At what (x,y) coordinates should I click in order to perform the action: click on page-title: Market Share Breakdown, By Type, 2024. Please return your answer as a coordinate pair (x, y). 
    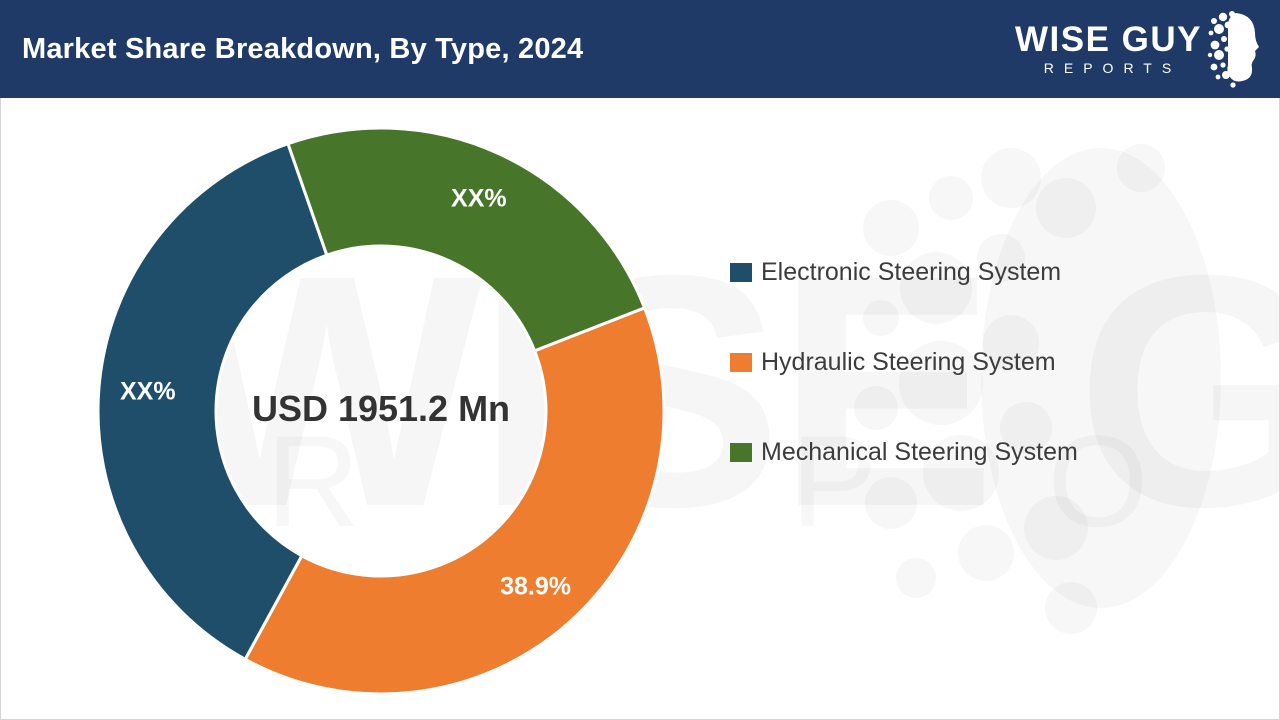
    Looking at the image, I should click on (303, 48).